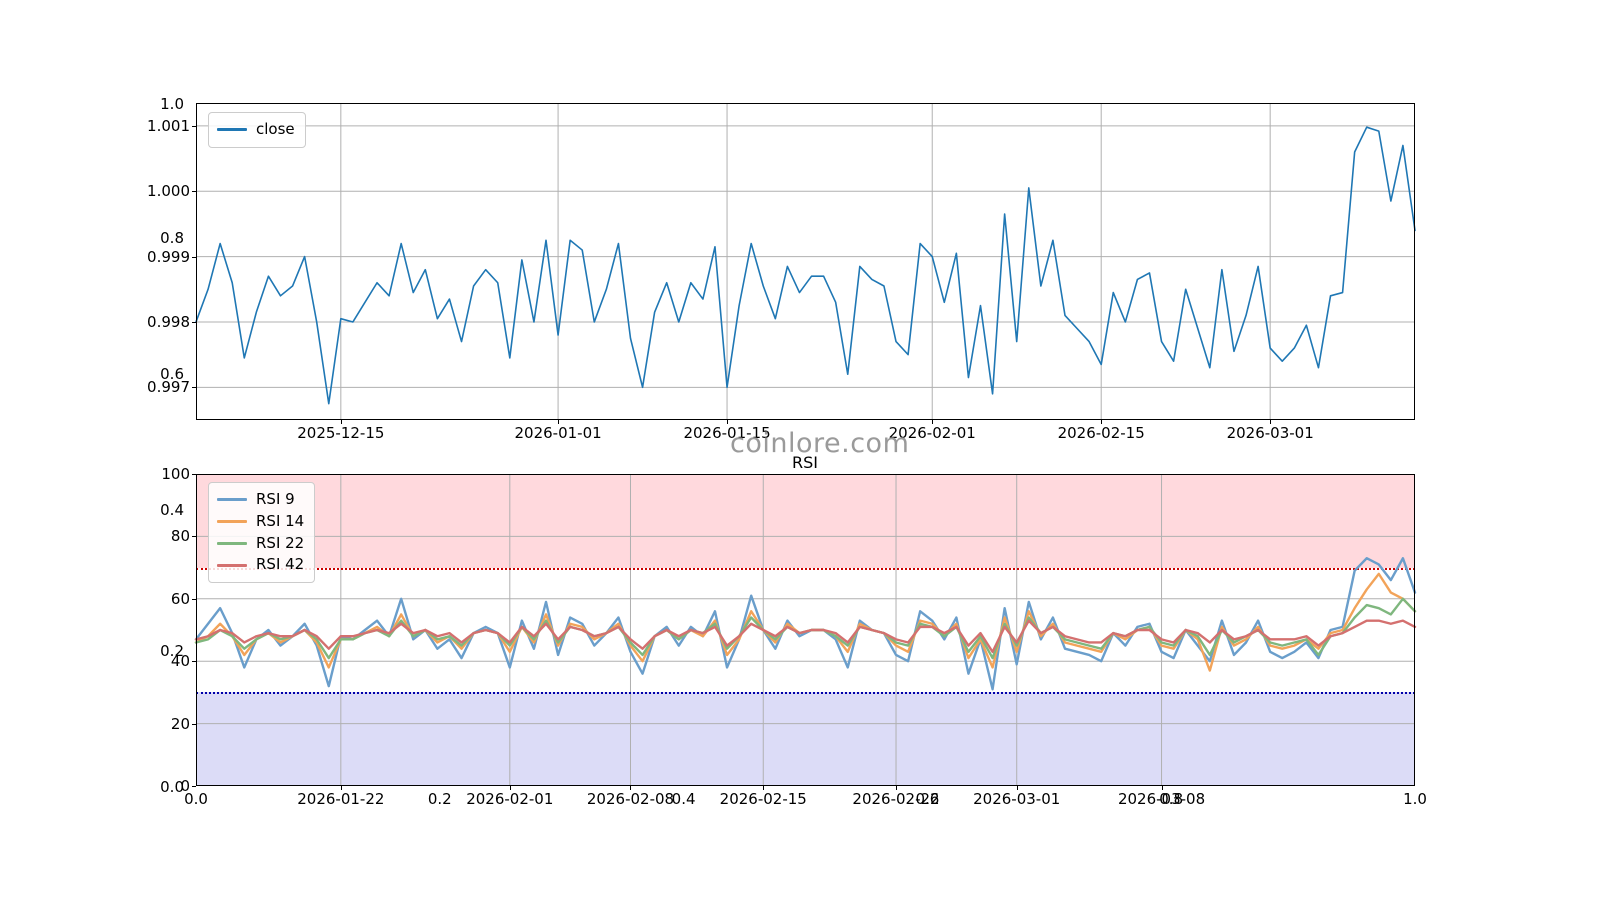 The image size is (1600, 900). I want to click on legend-item-rsi-22: RSI 22, so click(260, 544).